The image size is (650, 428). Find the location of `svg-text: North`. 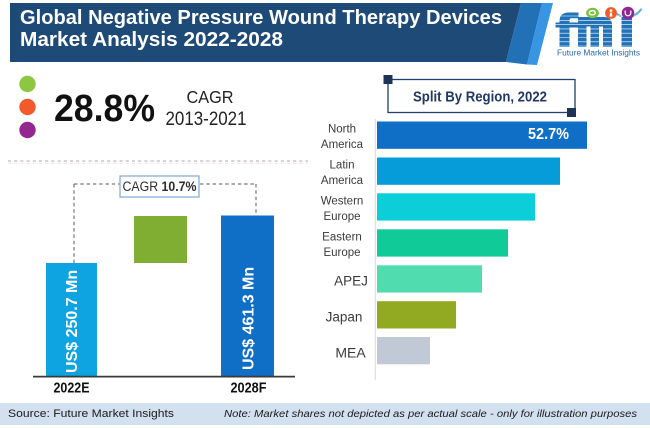

svg-text: North is located at coordinates (342, 130).